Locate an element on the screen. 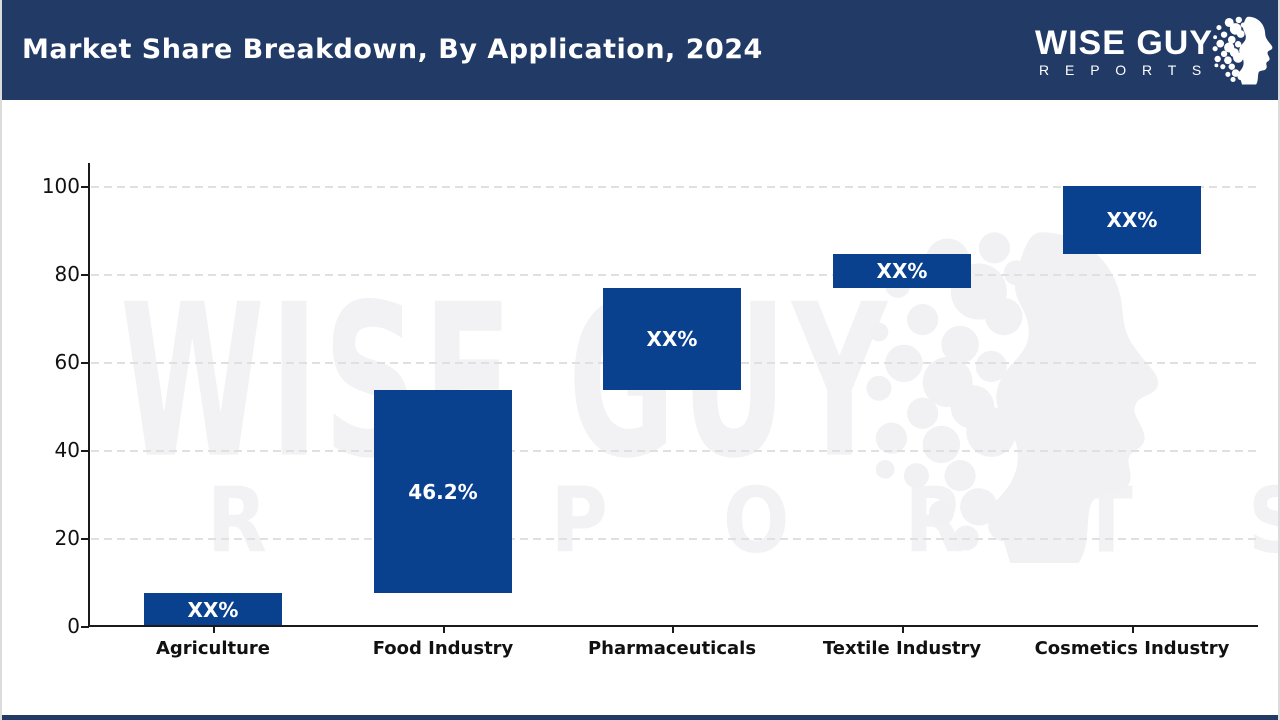 This screenshot has height=720, width=1280. bar-food-industry: 46.2% is located at coordinates (443, 491).